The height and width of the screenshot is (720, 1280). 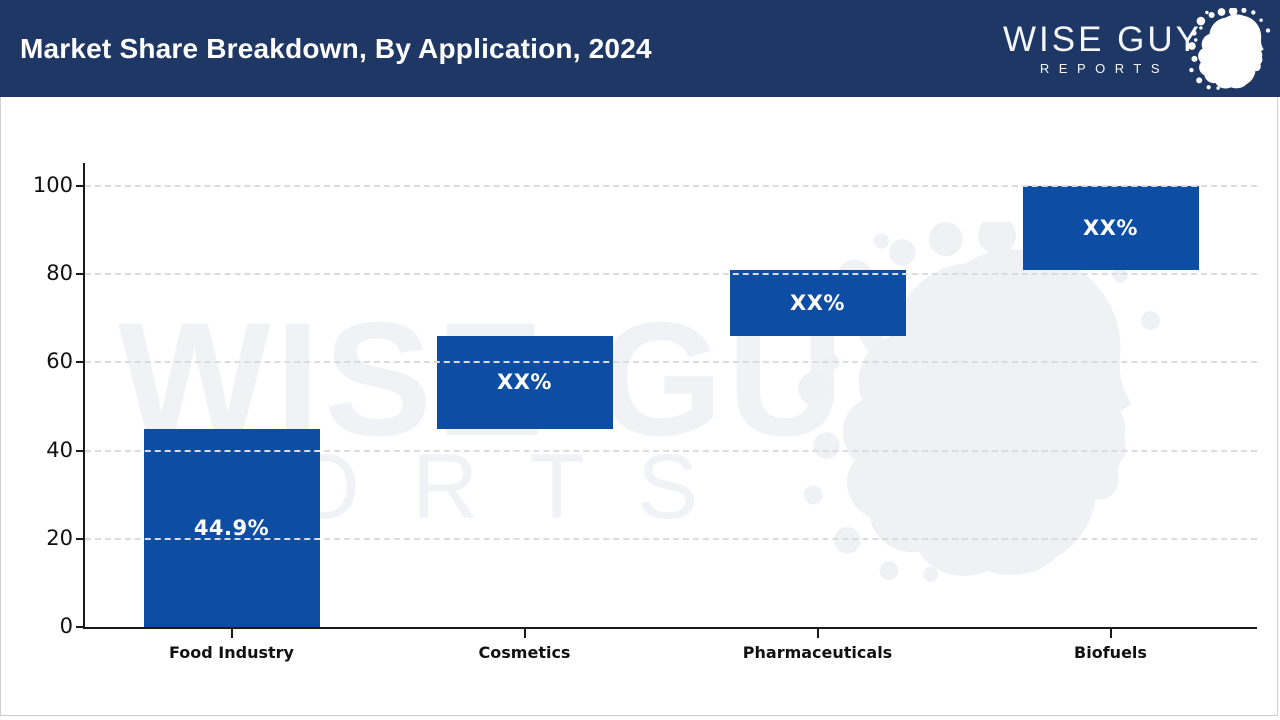 What do you see at coordinates (979, 402) in the screenshot?
I see `watermark-head-icon` at bounding box center [979, 402].